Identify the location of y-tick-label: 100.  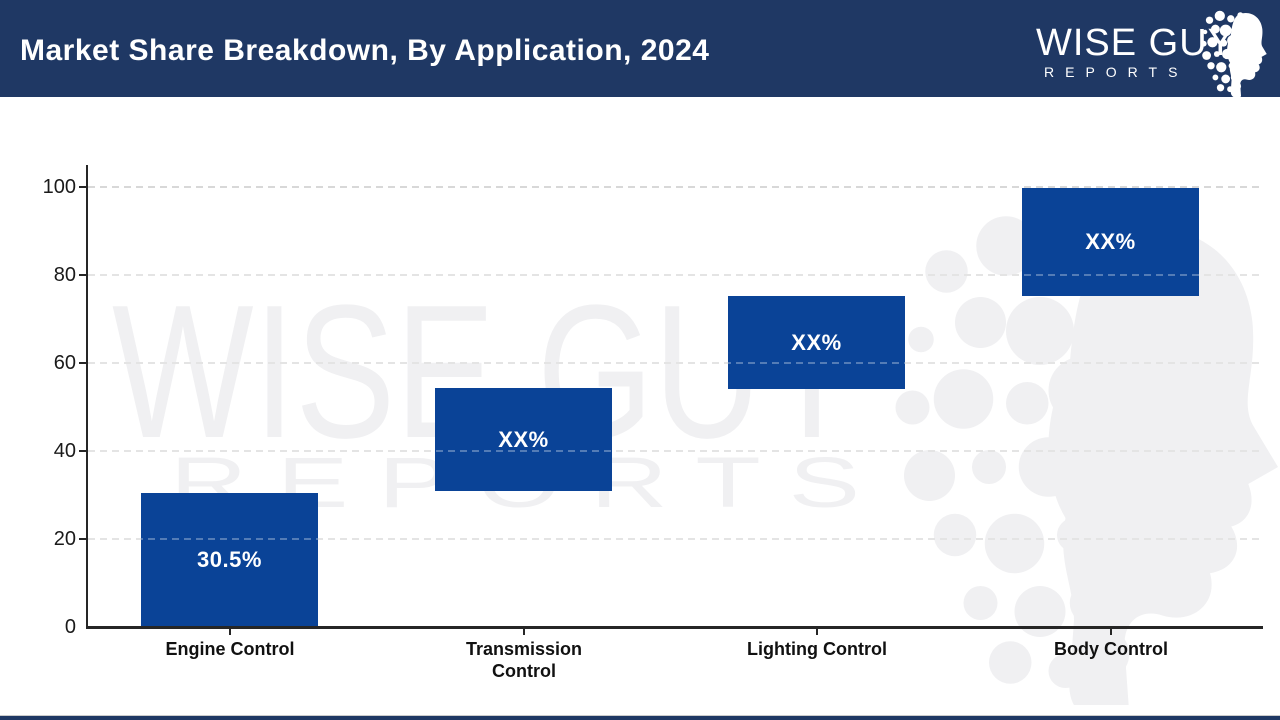
(59, 187).